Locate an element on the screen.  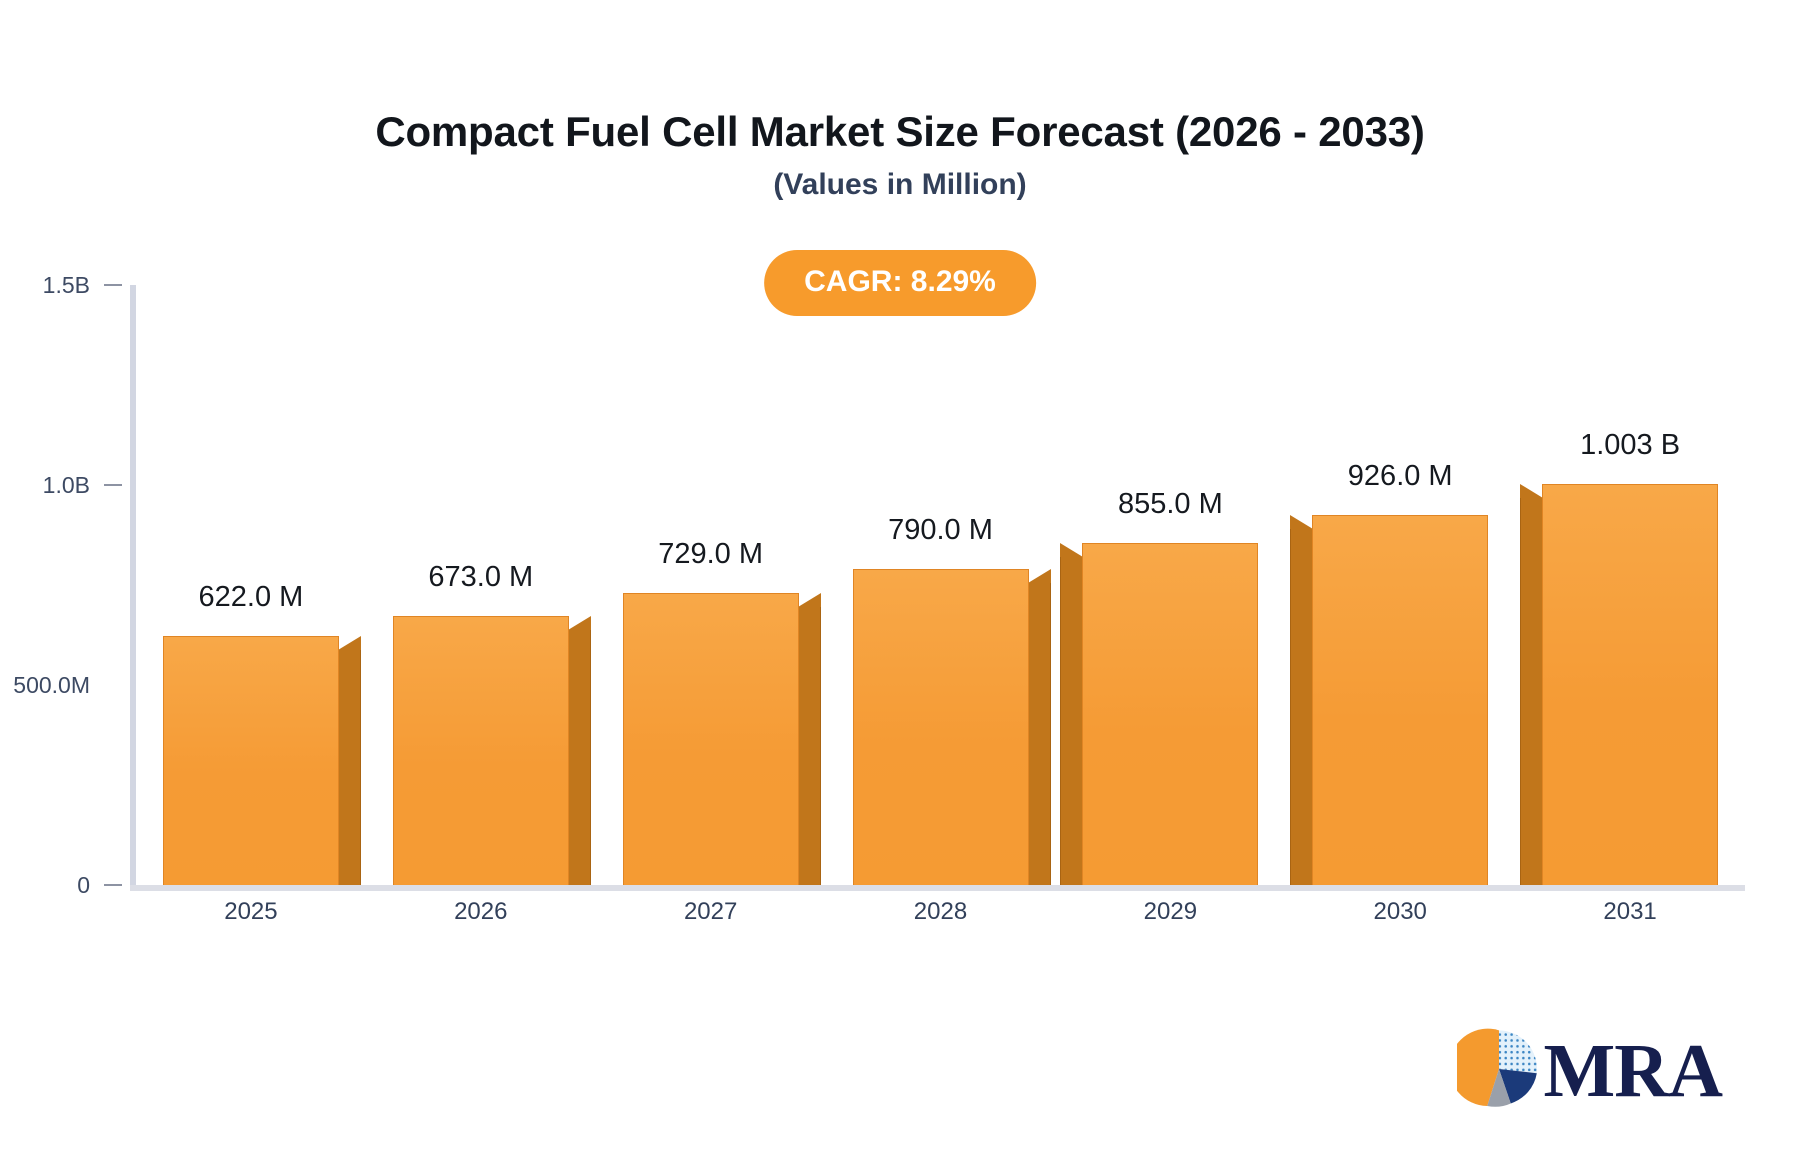
bar-value-label: 790.0 M is located at coordinates (940, 530).